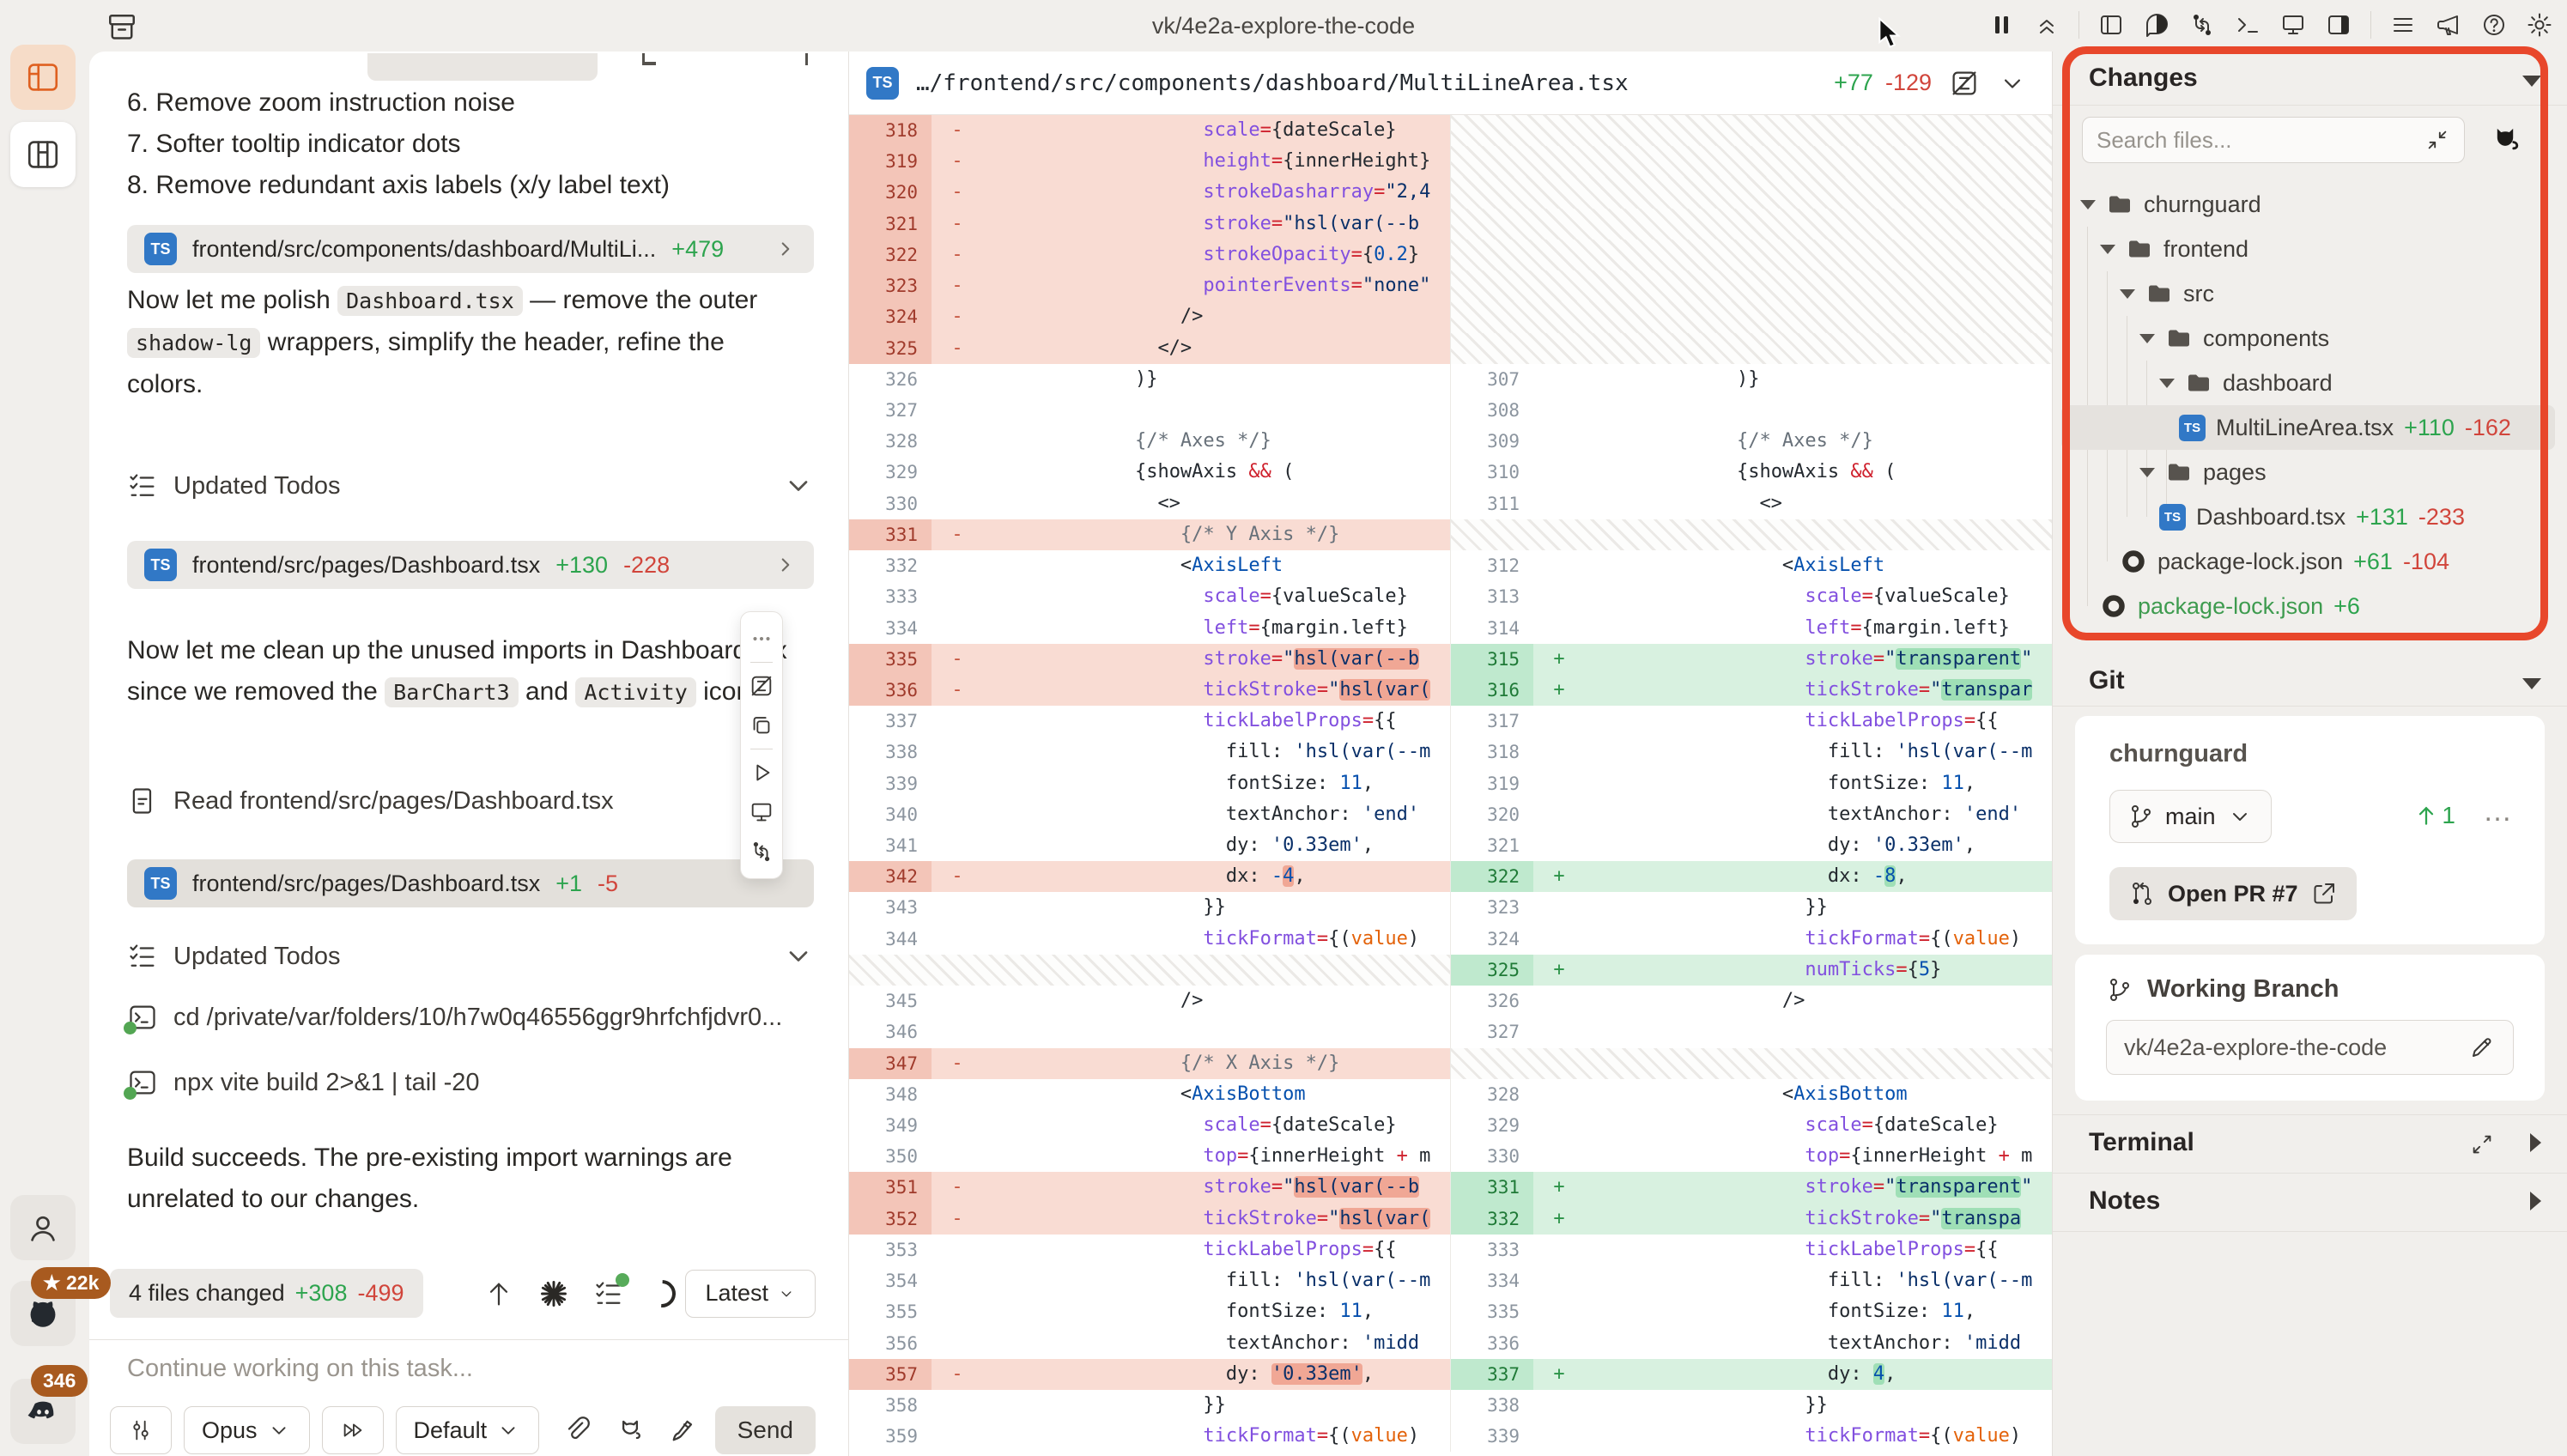  I want to click on workspace-layout-button, so click(43, 78).